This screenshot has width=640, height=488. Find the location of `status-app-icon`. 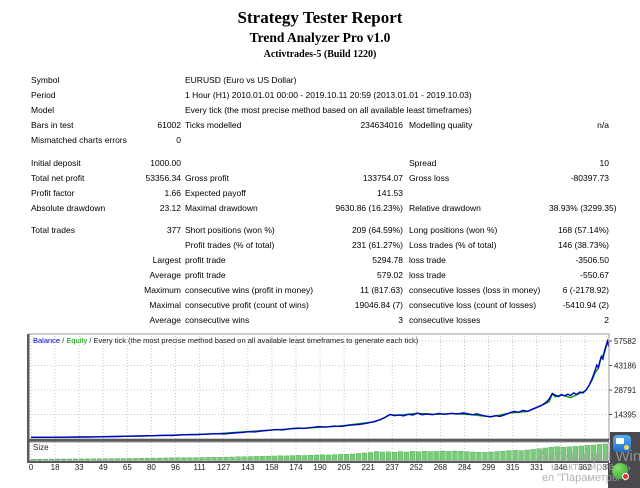

status-app-icon is located at coordinates (620, 471).